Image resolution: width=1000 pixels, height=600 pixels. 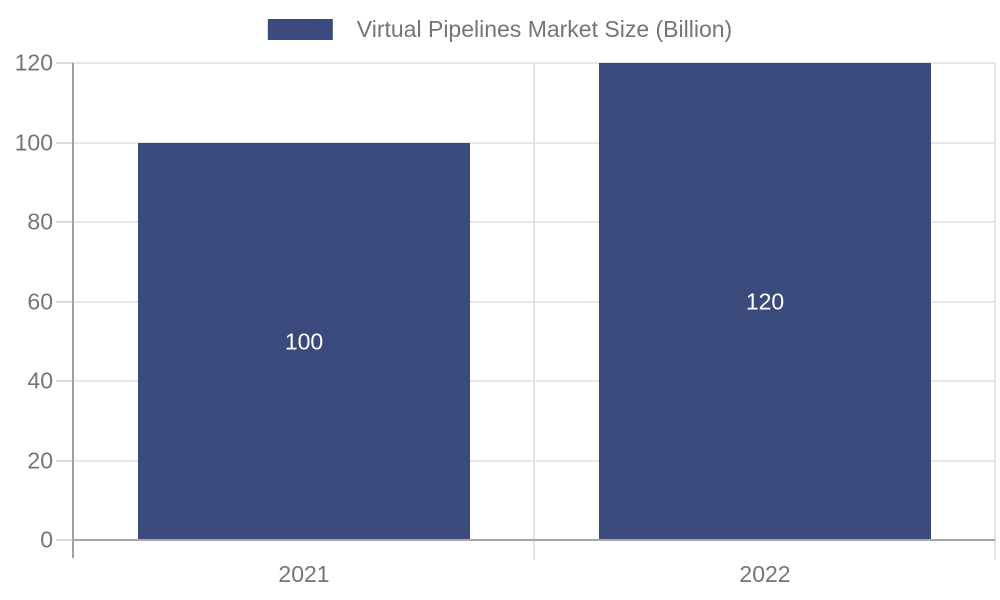 What do you see at coordinates (304, 574) in the screenshot?
I see `x-axis-label: 2021` at bounding box center [304, 574].